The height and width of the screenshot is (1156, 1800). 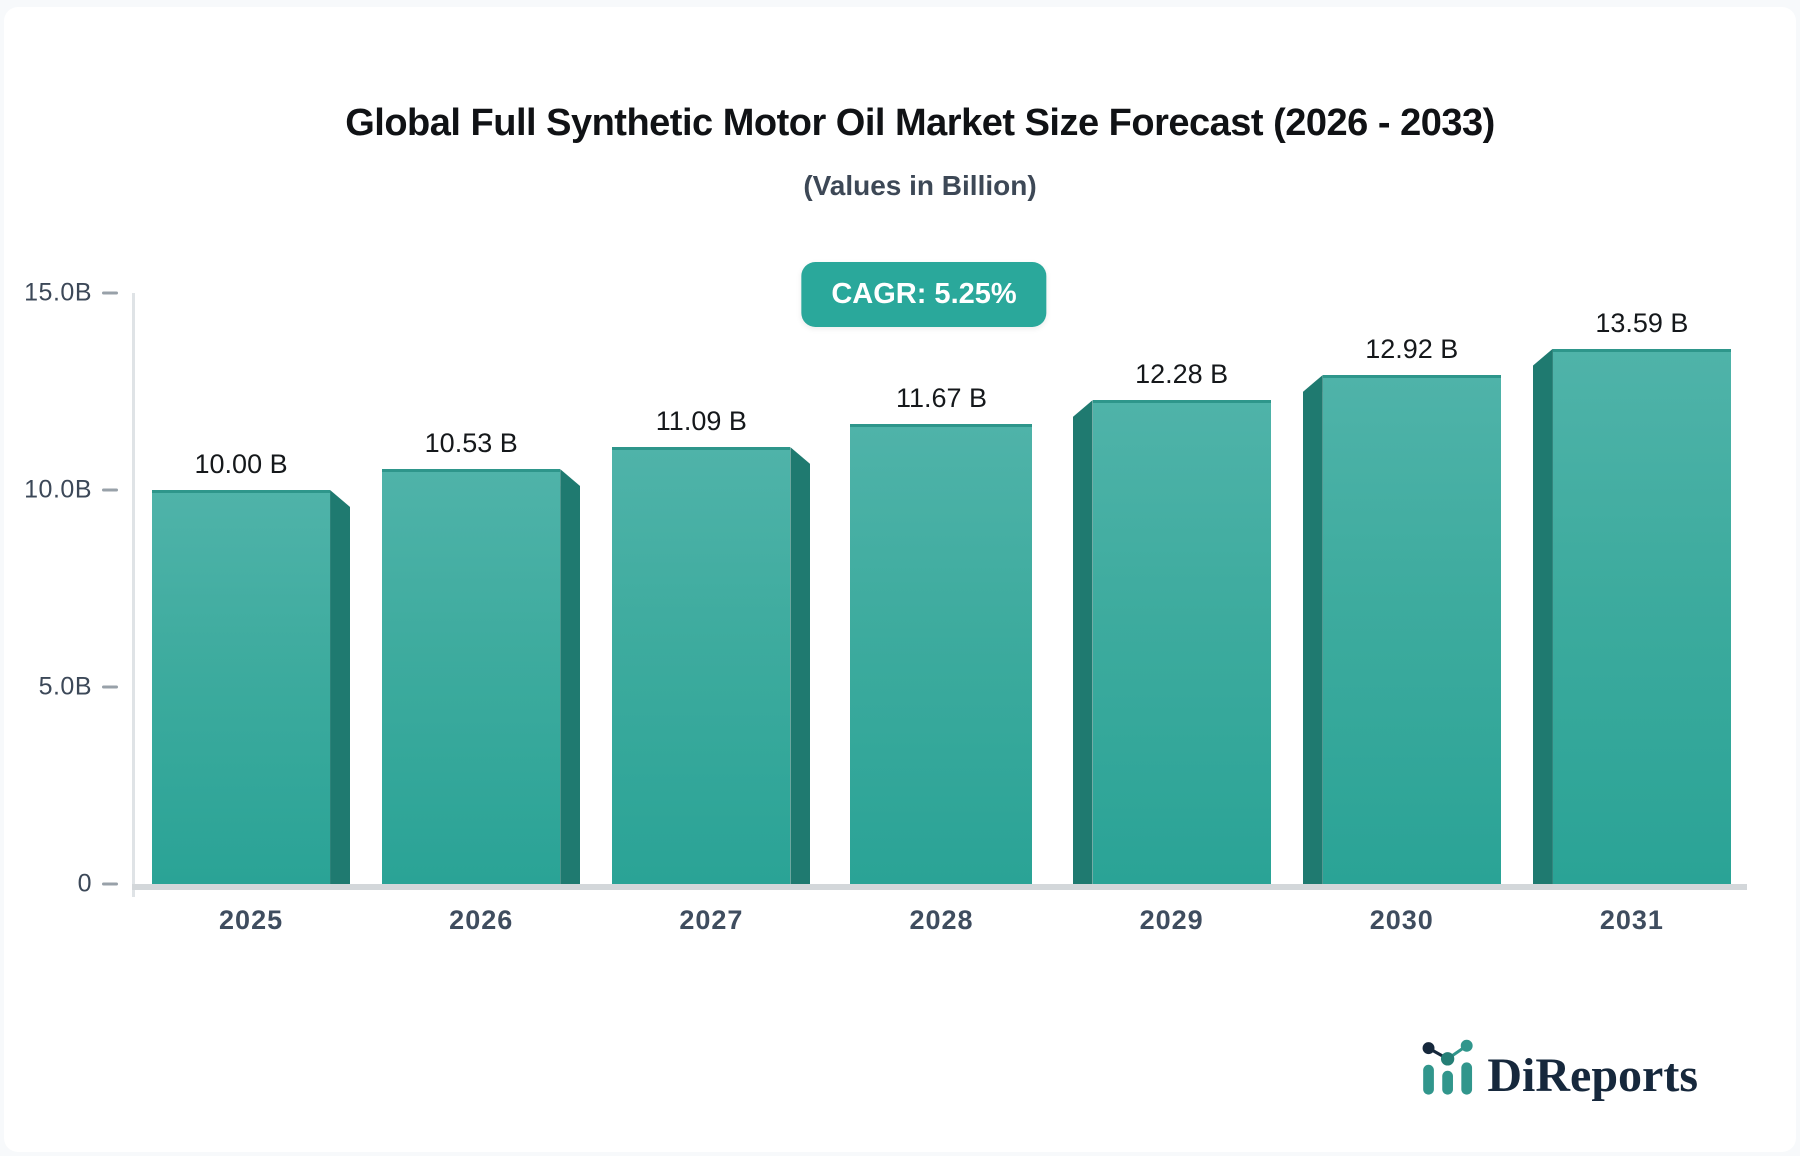 What do you see at coordinates (251, 920) in the screenshot?
I see `x-axis-label-2025: 2025` at bounding box center [251, 920].